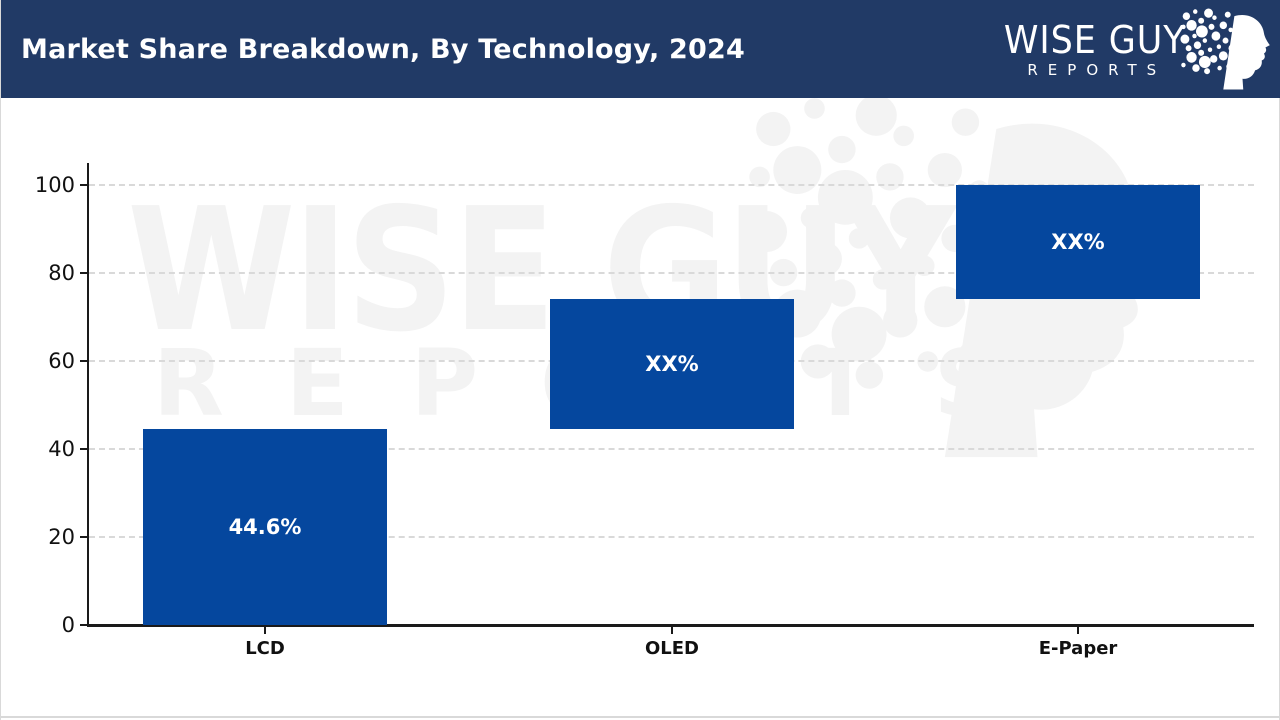  I want to click on logo-face-dots-icon, so click(1225, 49).